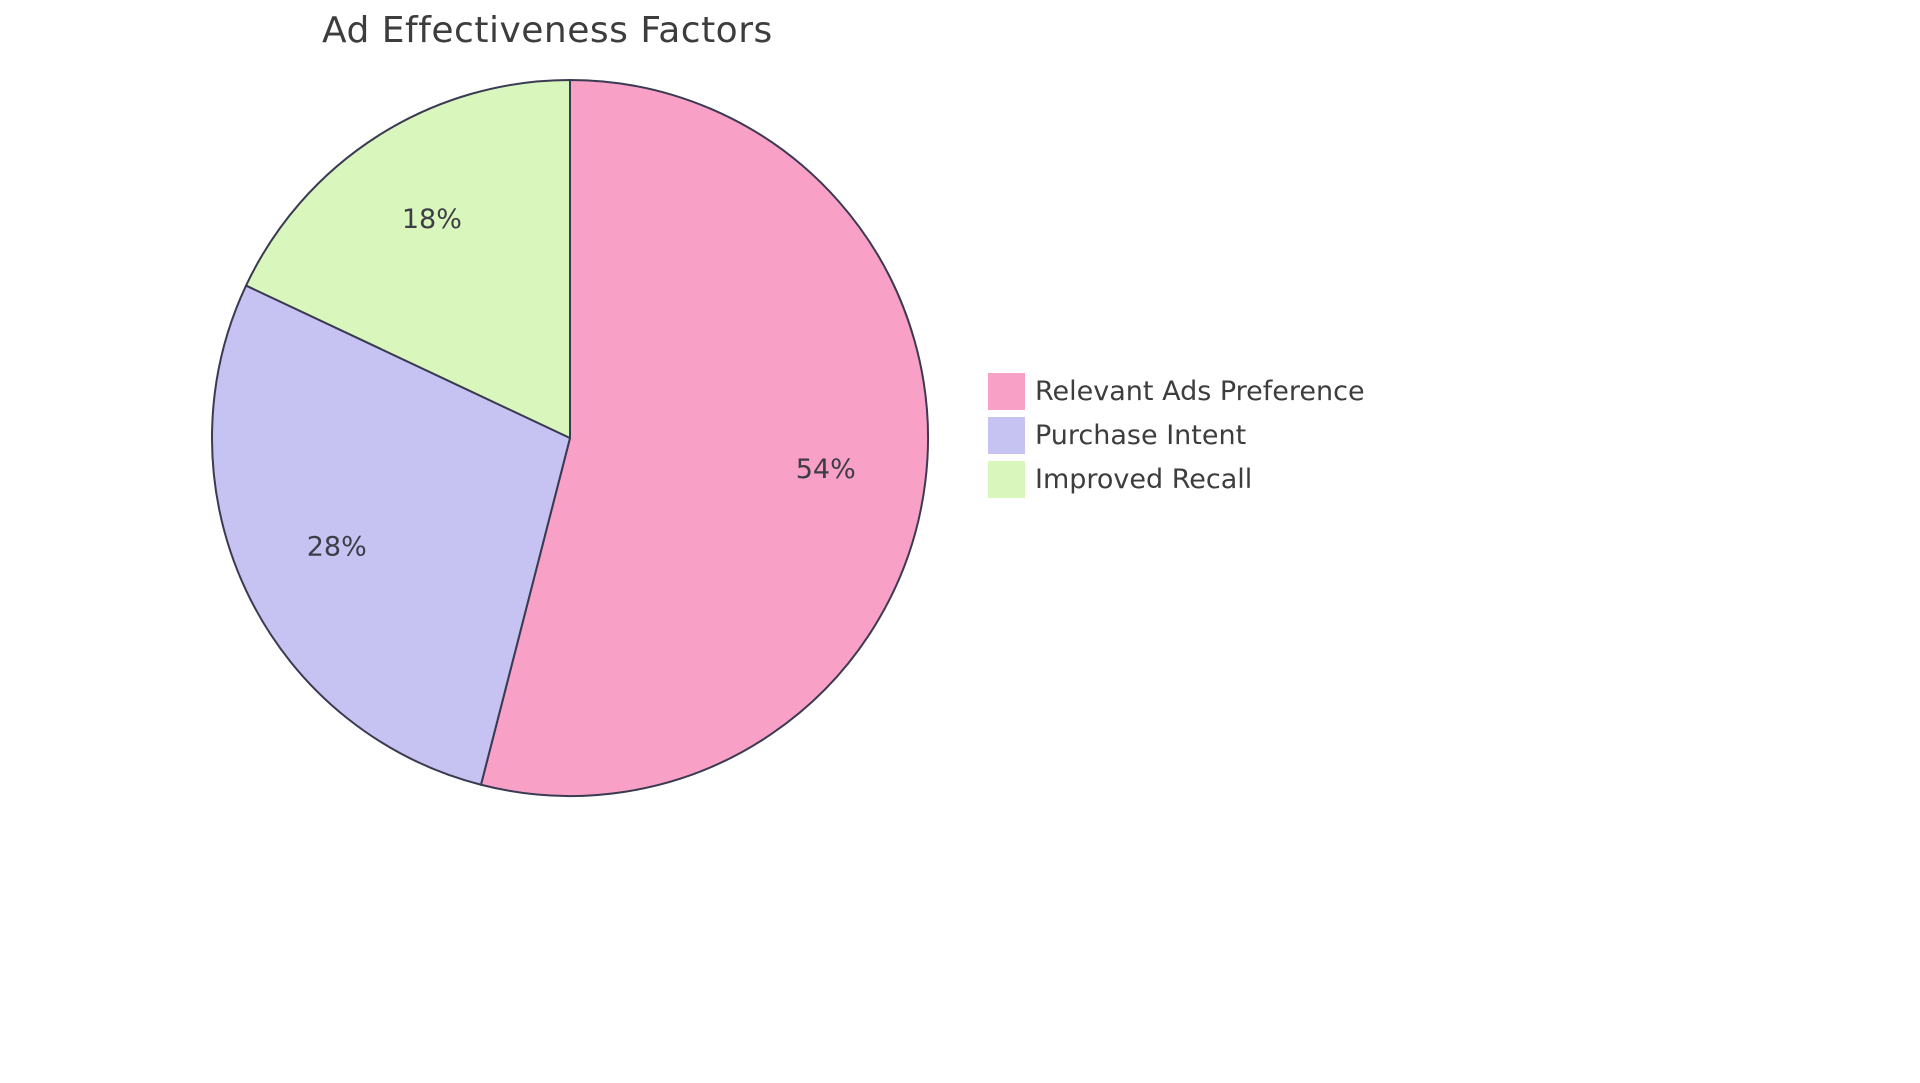  I want to click on pie-slice-percent-label: 54%, so click(826, 469).